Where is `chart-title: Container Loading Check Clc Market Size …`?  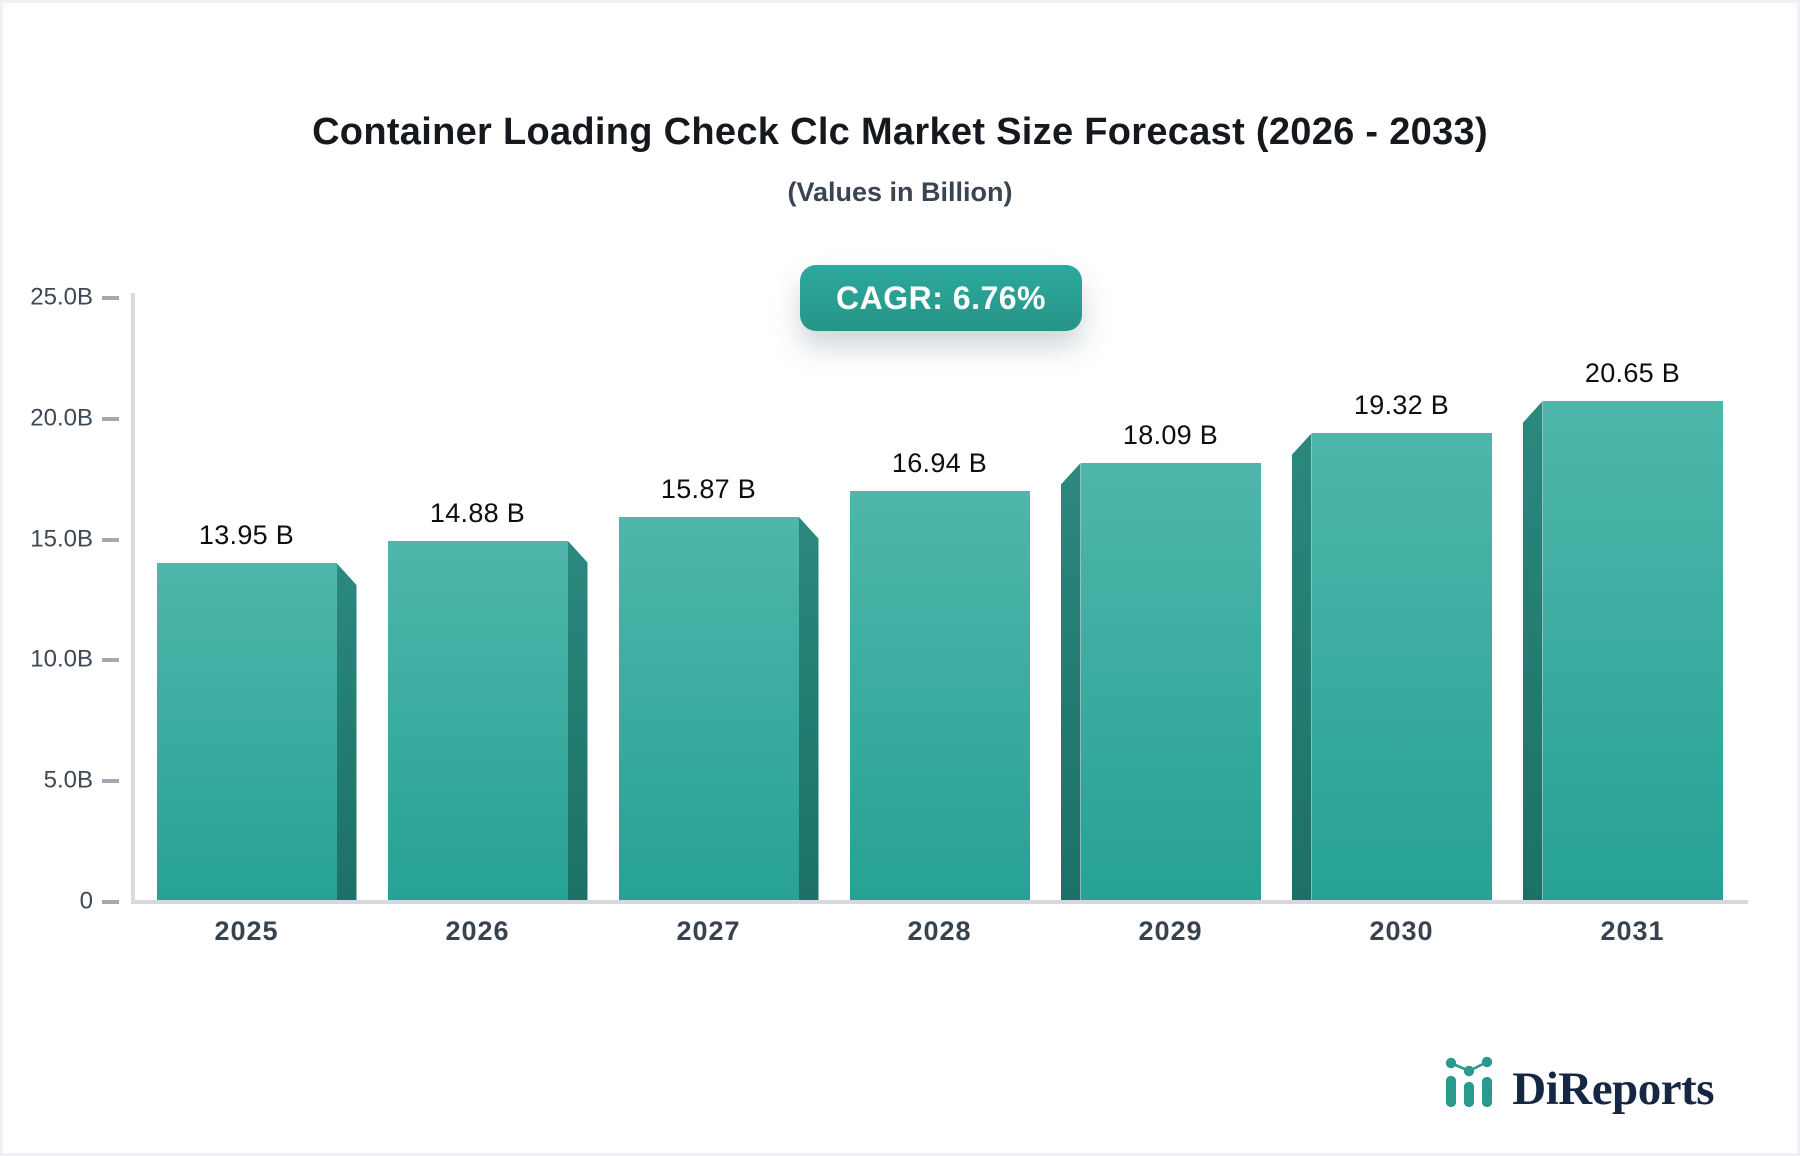 chart-title: Container Loading Check Clc Market Size … is located at coordinates (900, 132).